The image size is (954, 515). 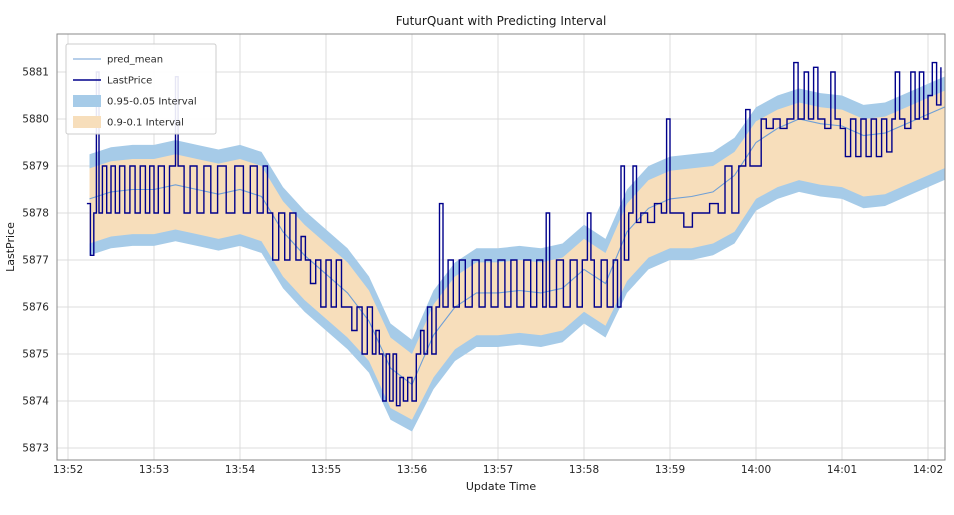 I want to click on y-axis-label: LastPrice, so click(x=10, y=247).